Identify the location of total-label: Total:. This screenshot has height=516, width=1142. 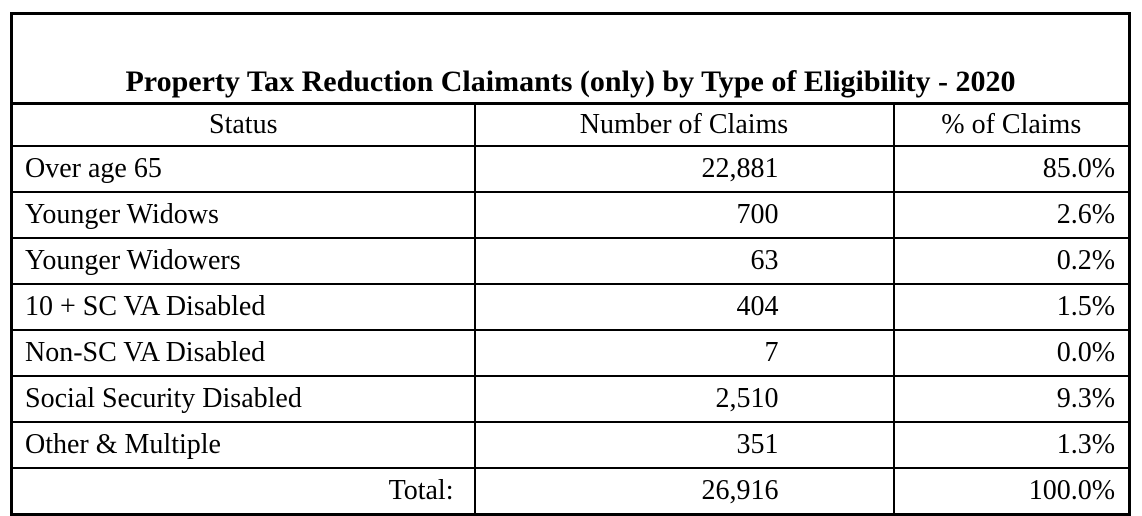
(243, 491).